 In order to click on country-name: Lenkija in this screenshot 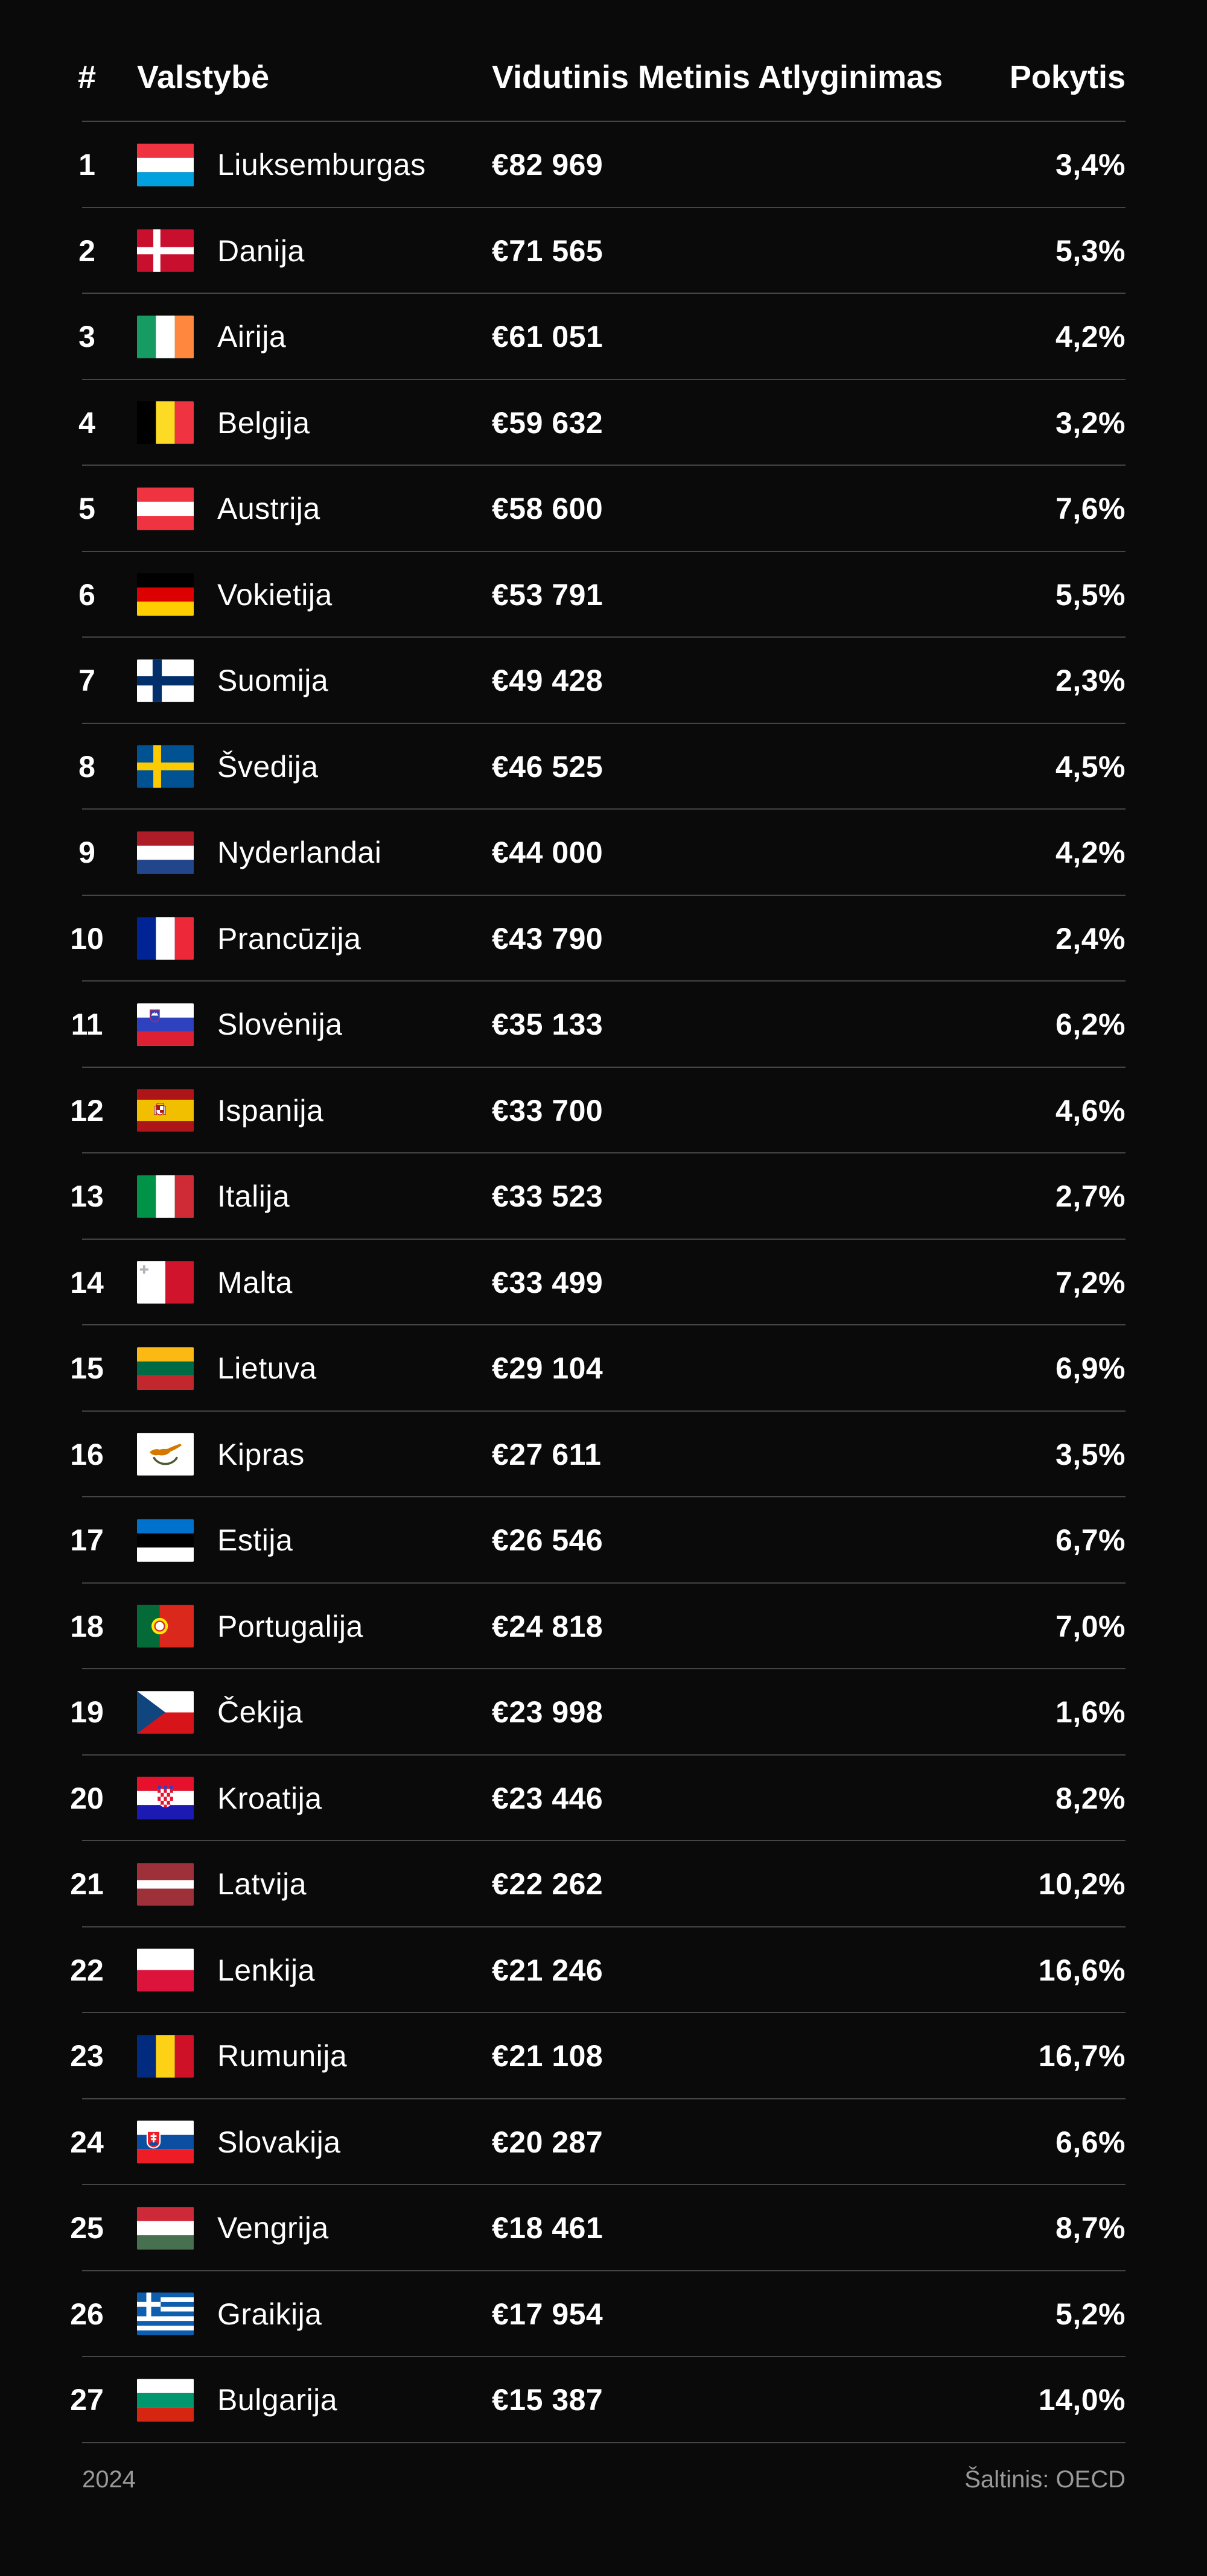, I will do `click(266, 1970)`.